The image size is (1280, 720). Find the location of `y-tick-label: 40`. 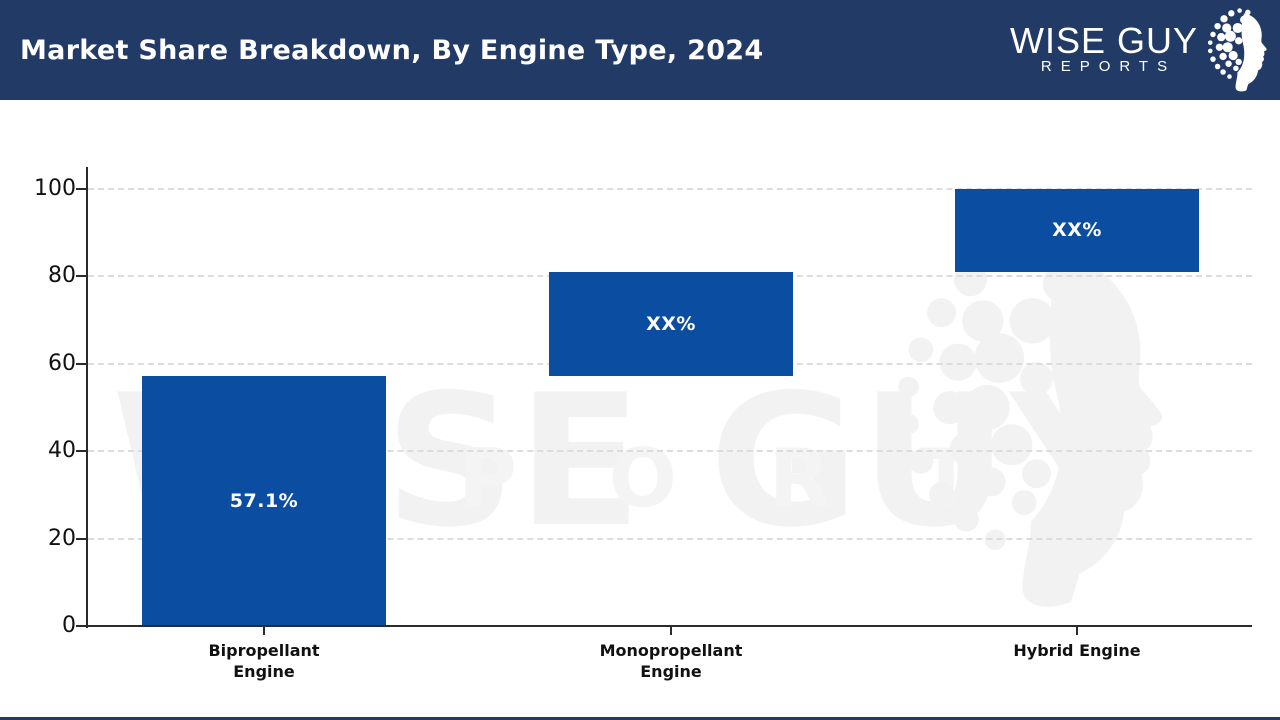

y-tick-label: 40 is located at coordinates (62, 451).